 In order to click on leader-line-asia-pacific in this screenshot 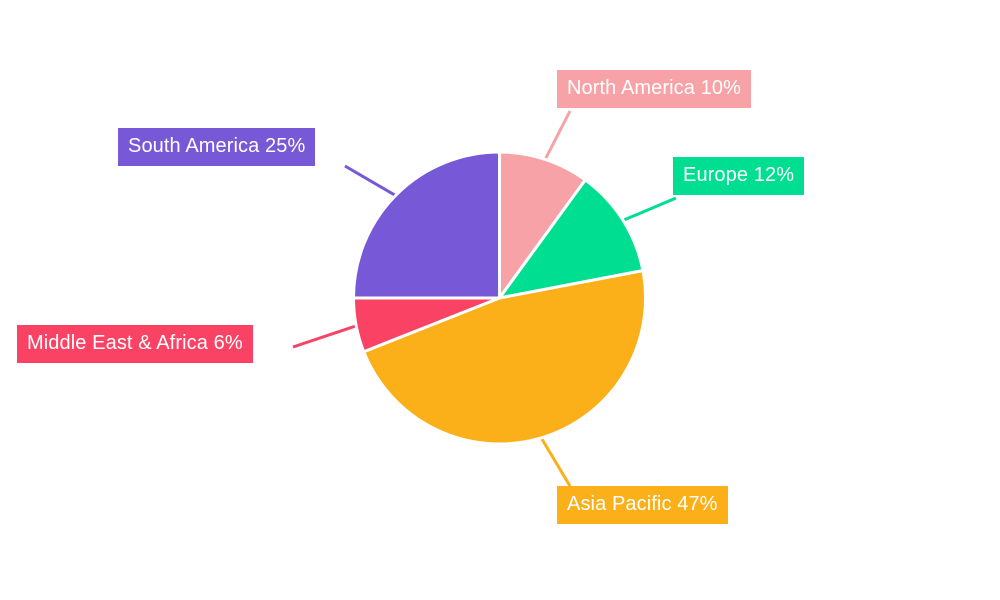, I will do `click(554, 460)`.